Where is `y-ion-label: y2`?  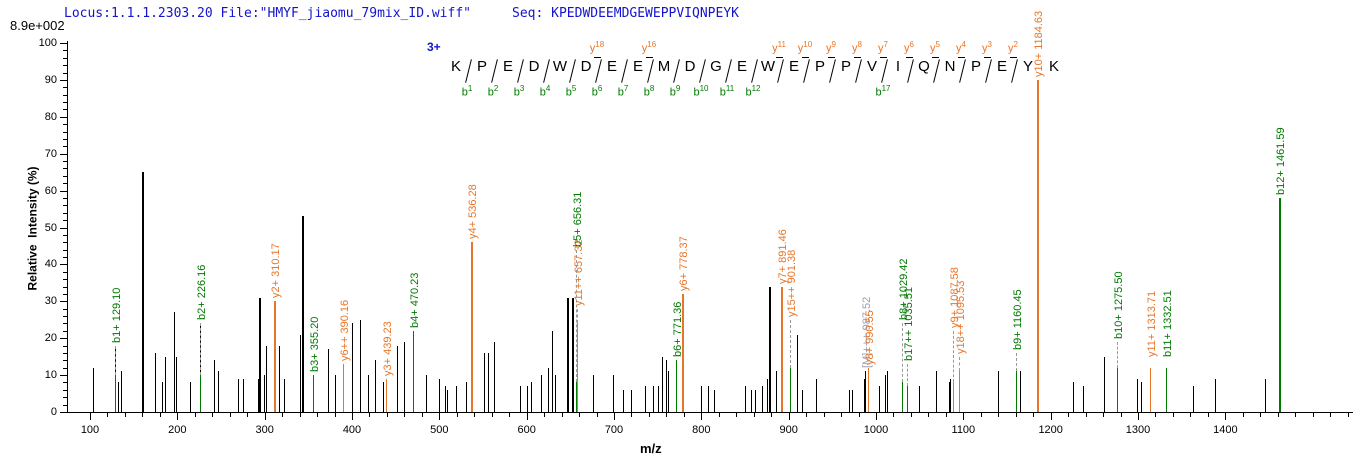 y-ion-label: y2 is located at coordinates (1013, 47).